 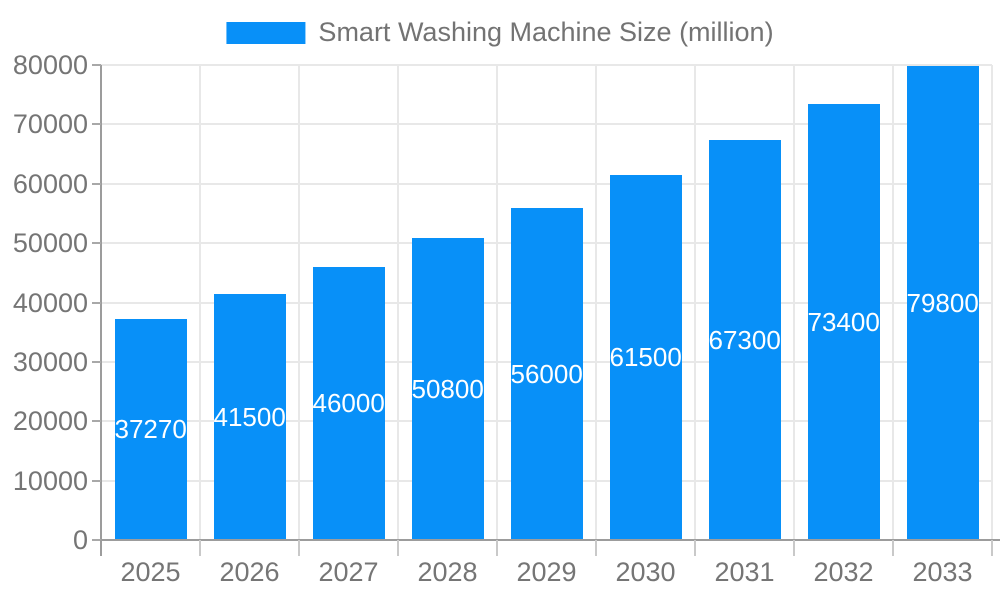 I want to click on bar-value-label: 79800, so click(x=942, y=303).